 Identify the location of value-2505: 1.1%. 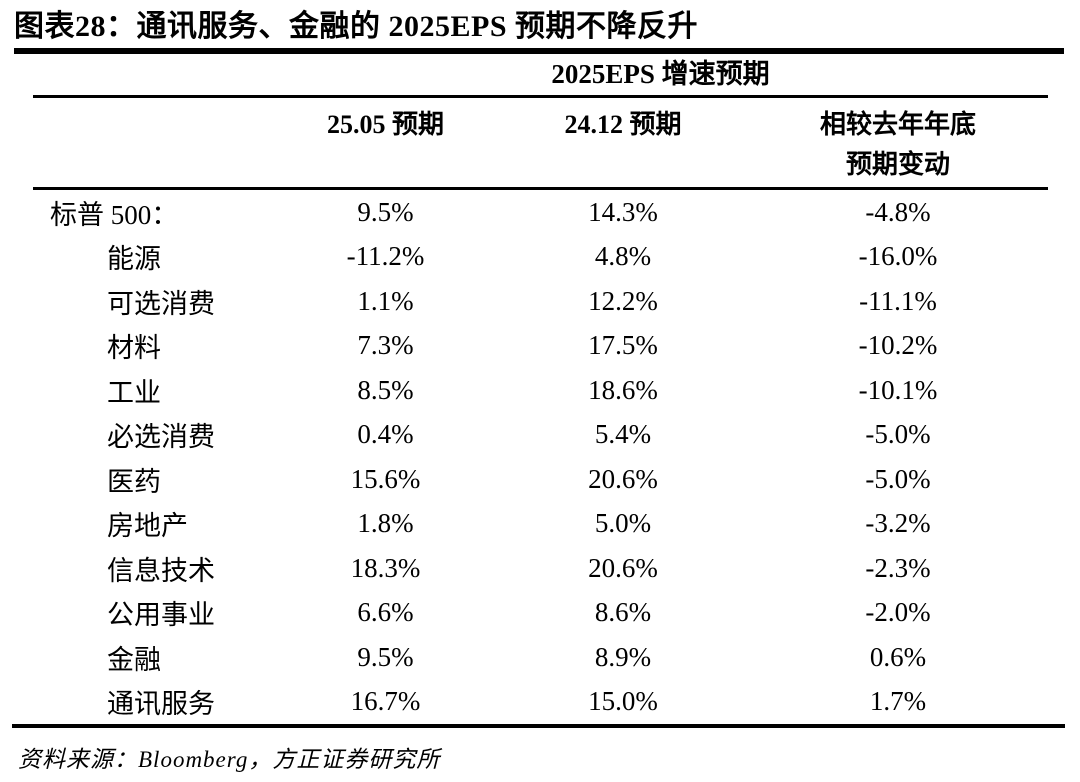
(385, 300).